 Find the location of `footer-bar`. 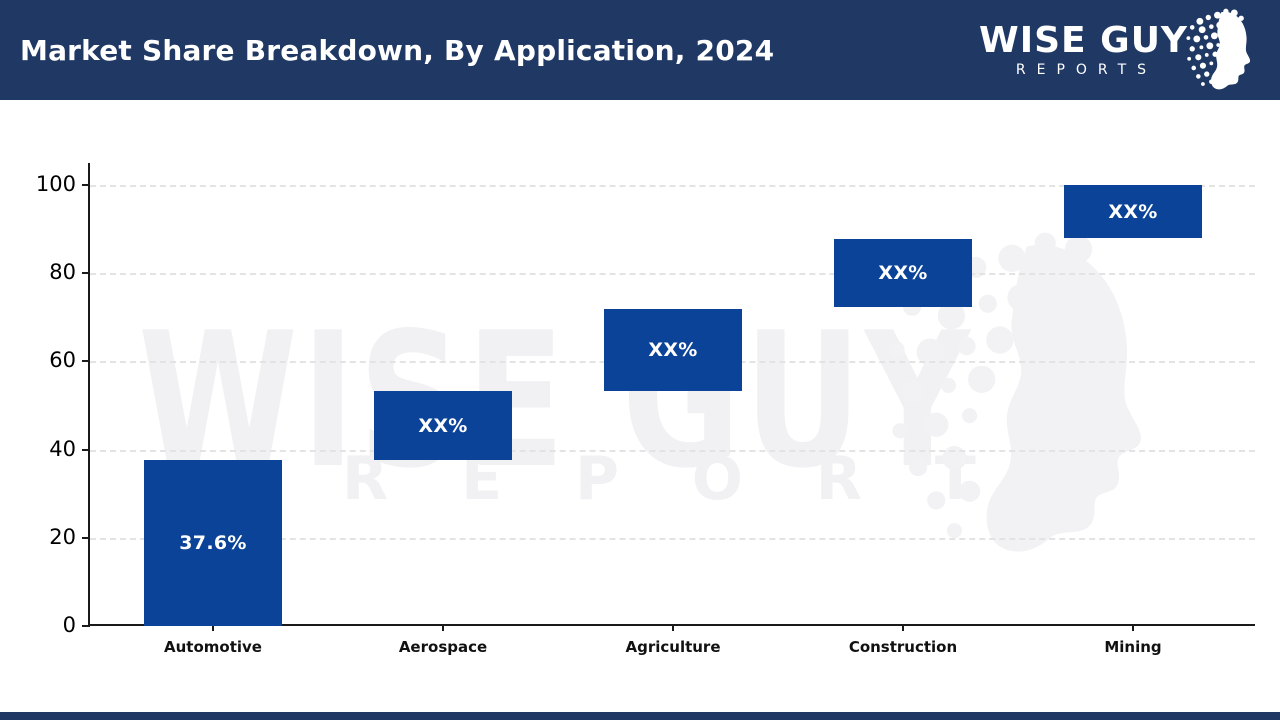

footer-bar is located at coordinates (640, 716).